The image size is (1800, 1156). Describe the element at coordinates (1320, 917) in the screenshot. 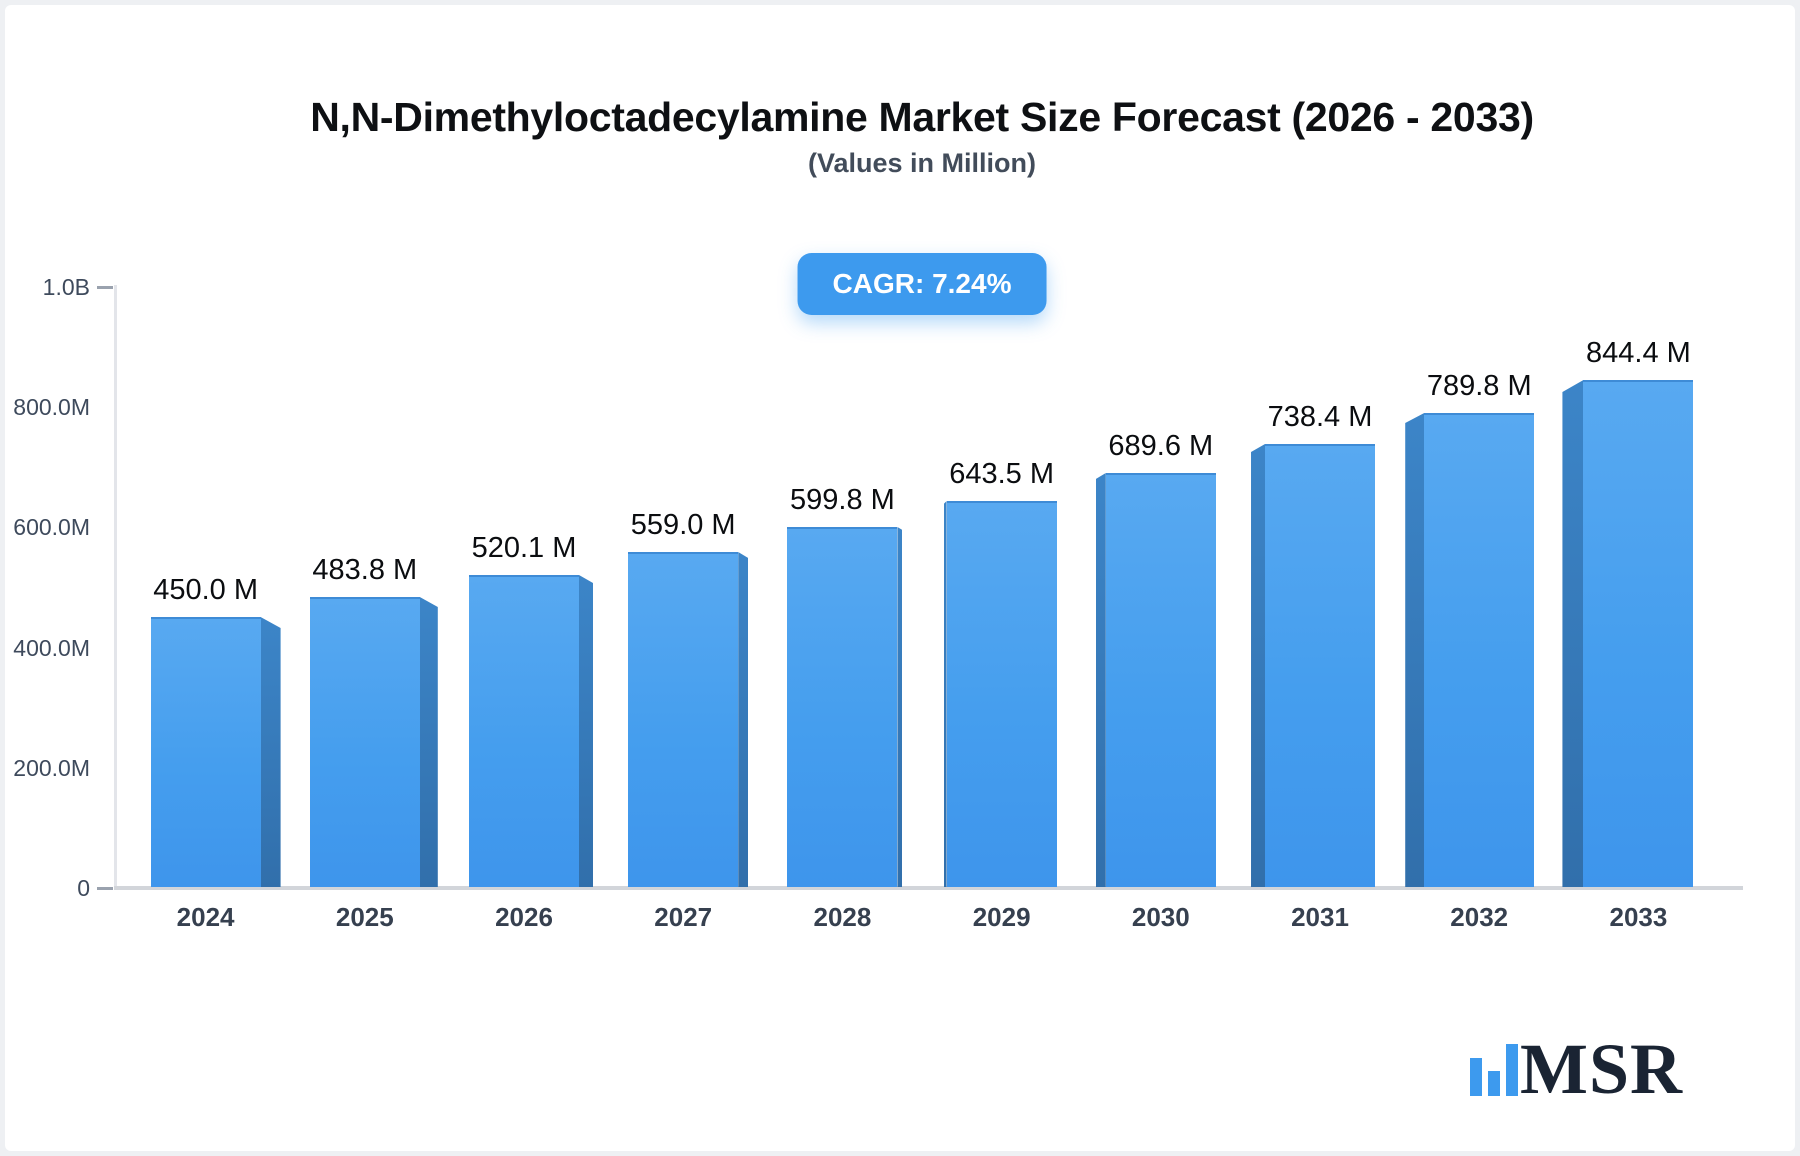

I see `x-axis-label-2031: 2031` at that location.